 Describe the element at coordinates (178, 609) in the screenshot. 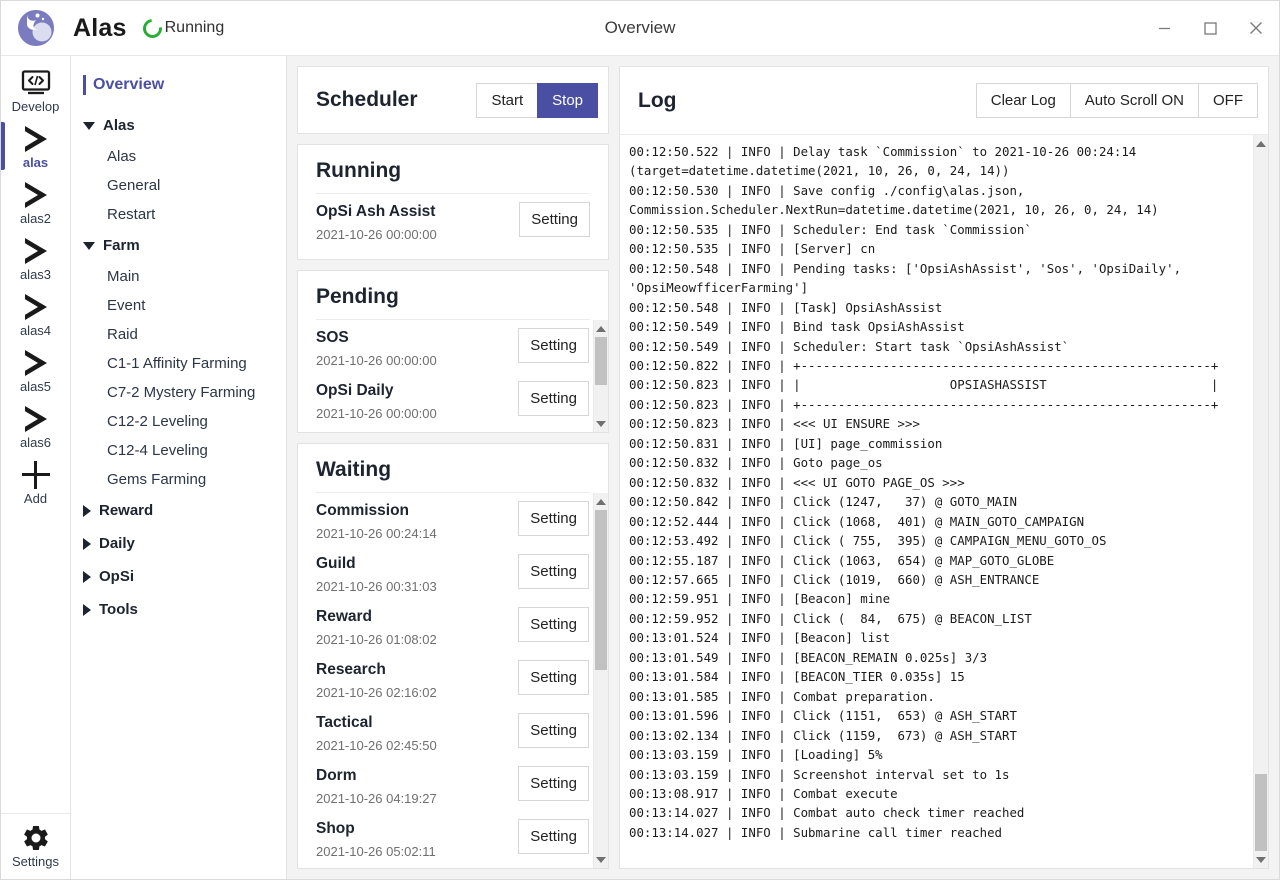

I see `sidebar-group-tools: Tools` at that location.